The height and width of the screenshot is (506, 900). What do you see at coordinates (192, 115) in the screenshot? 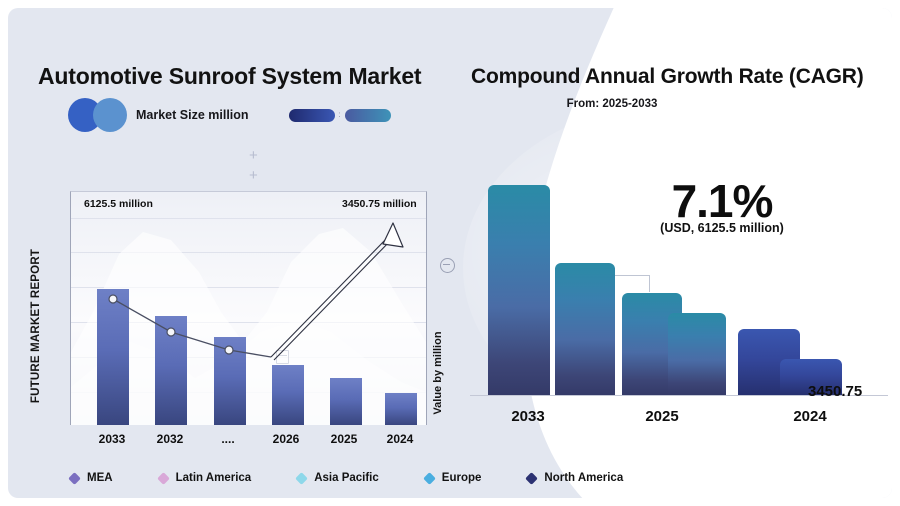
I see `logo-caption: Market Size million` at bounding box center [192, 115].